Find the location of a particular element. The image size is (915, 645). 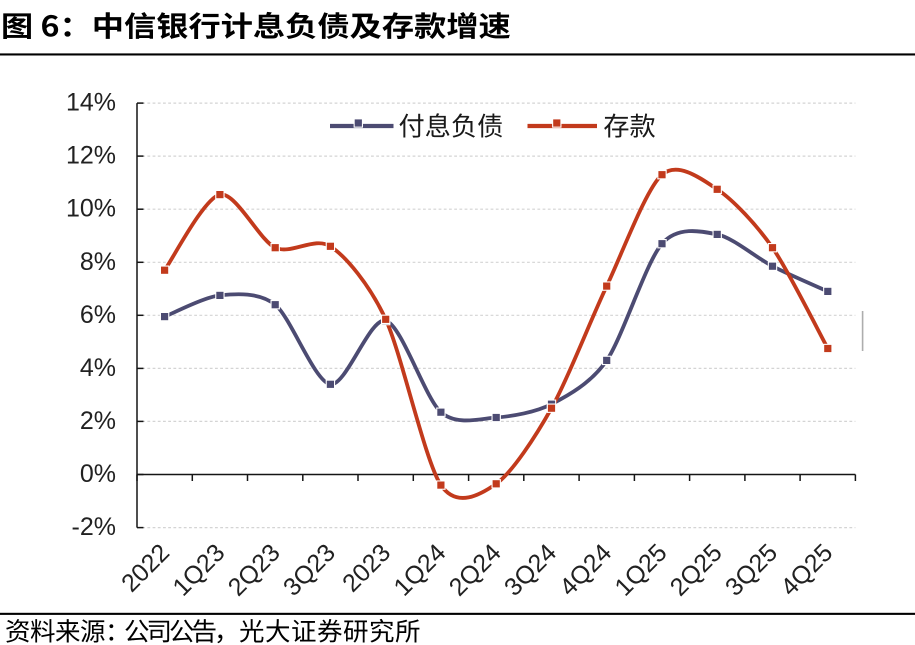

svg-text: -2% is located at coordinates (94, 527).